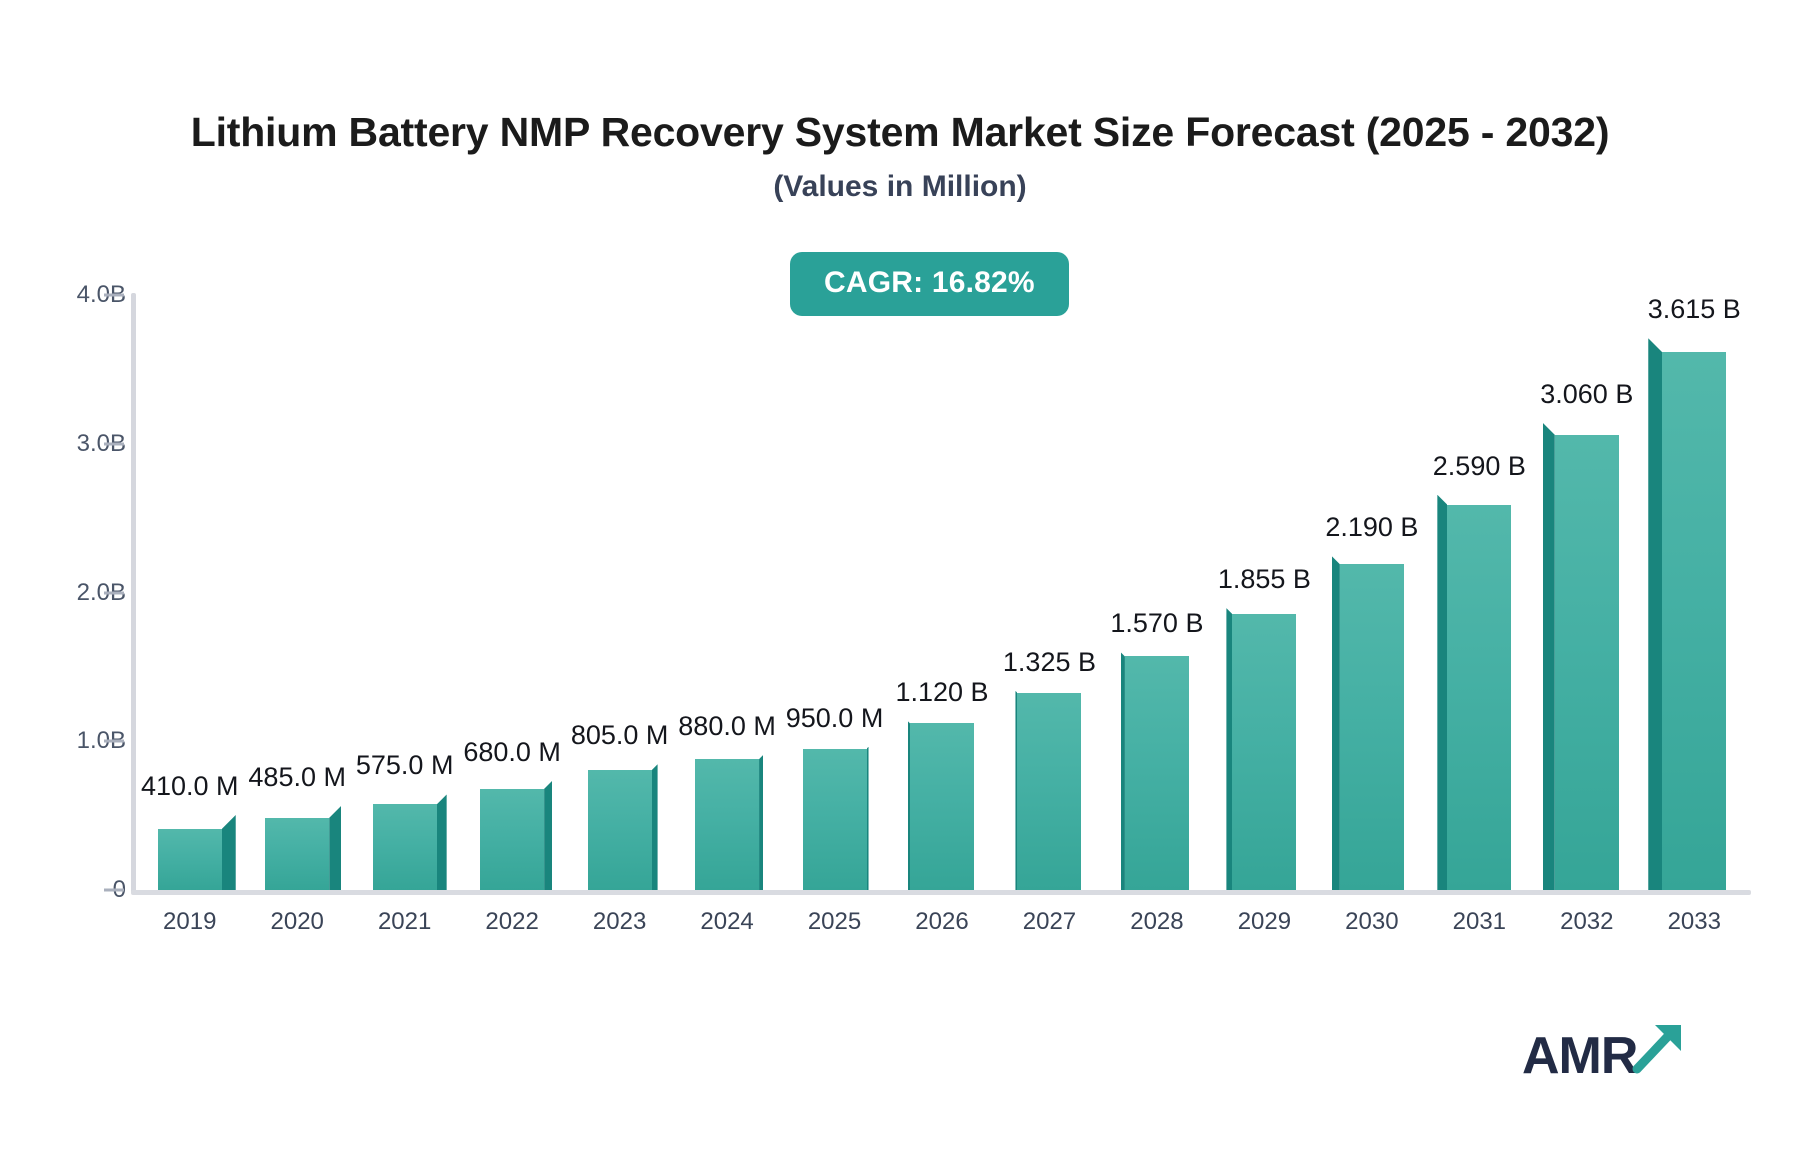 This screenshot has width=1800, height=1156. I want to click on x-axis-tick-label-2032: 2032, so click(1587, 921).